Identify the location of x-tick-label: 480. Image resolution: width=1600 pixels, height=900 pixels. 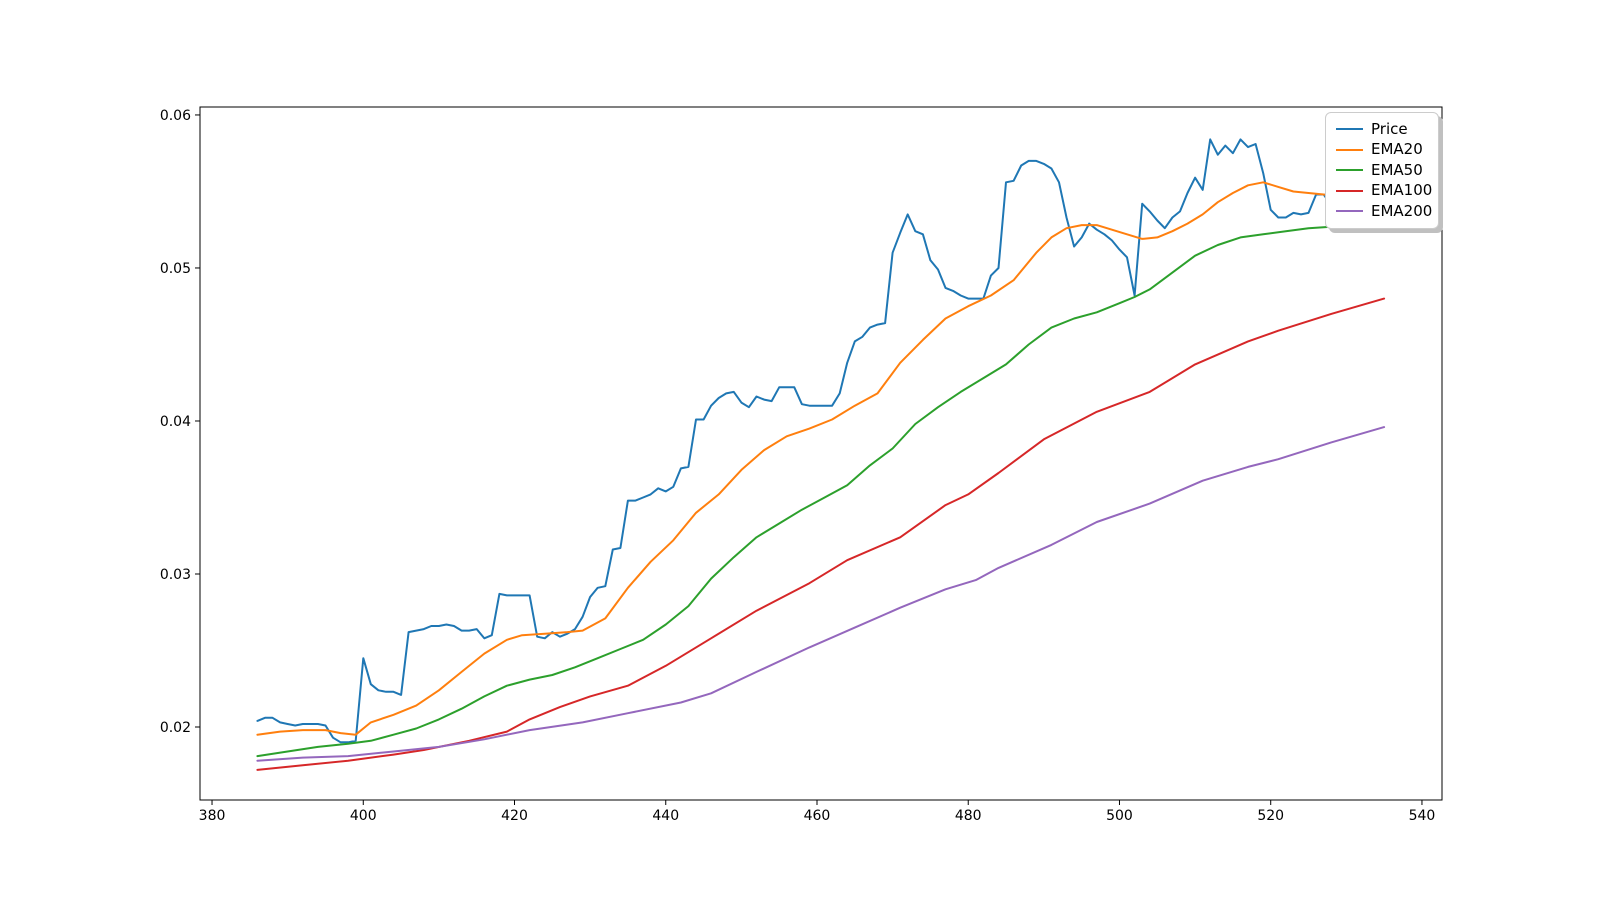
(968, 816).